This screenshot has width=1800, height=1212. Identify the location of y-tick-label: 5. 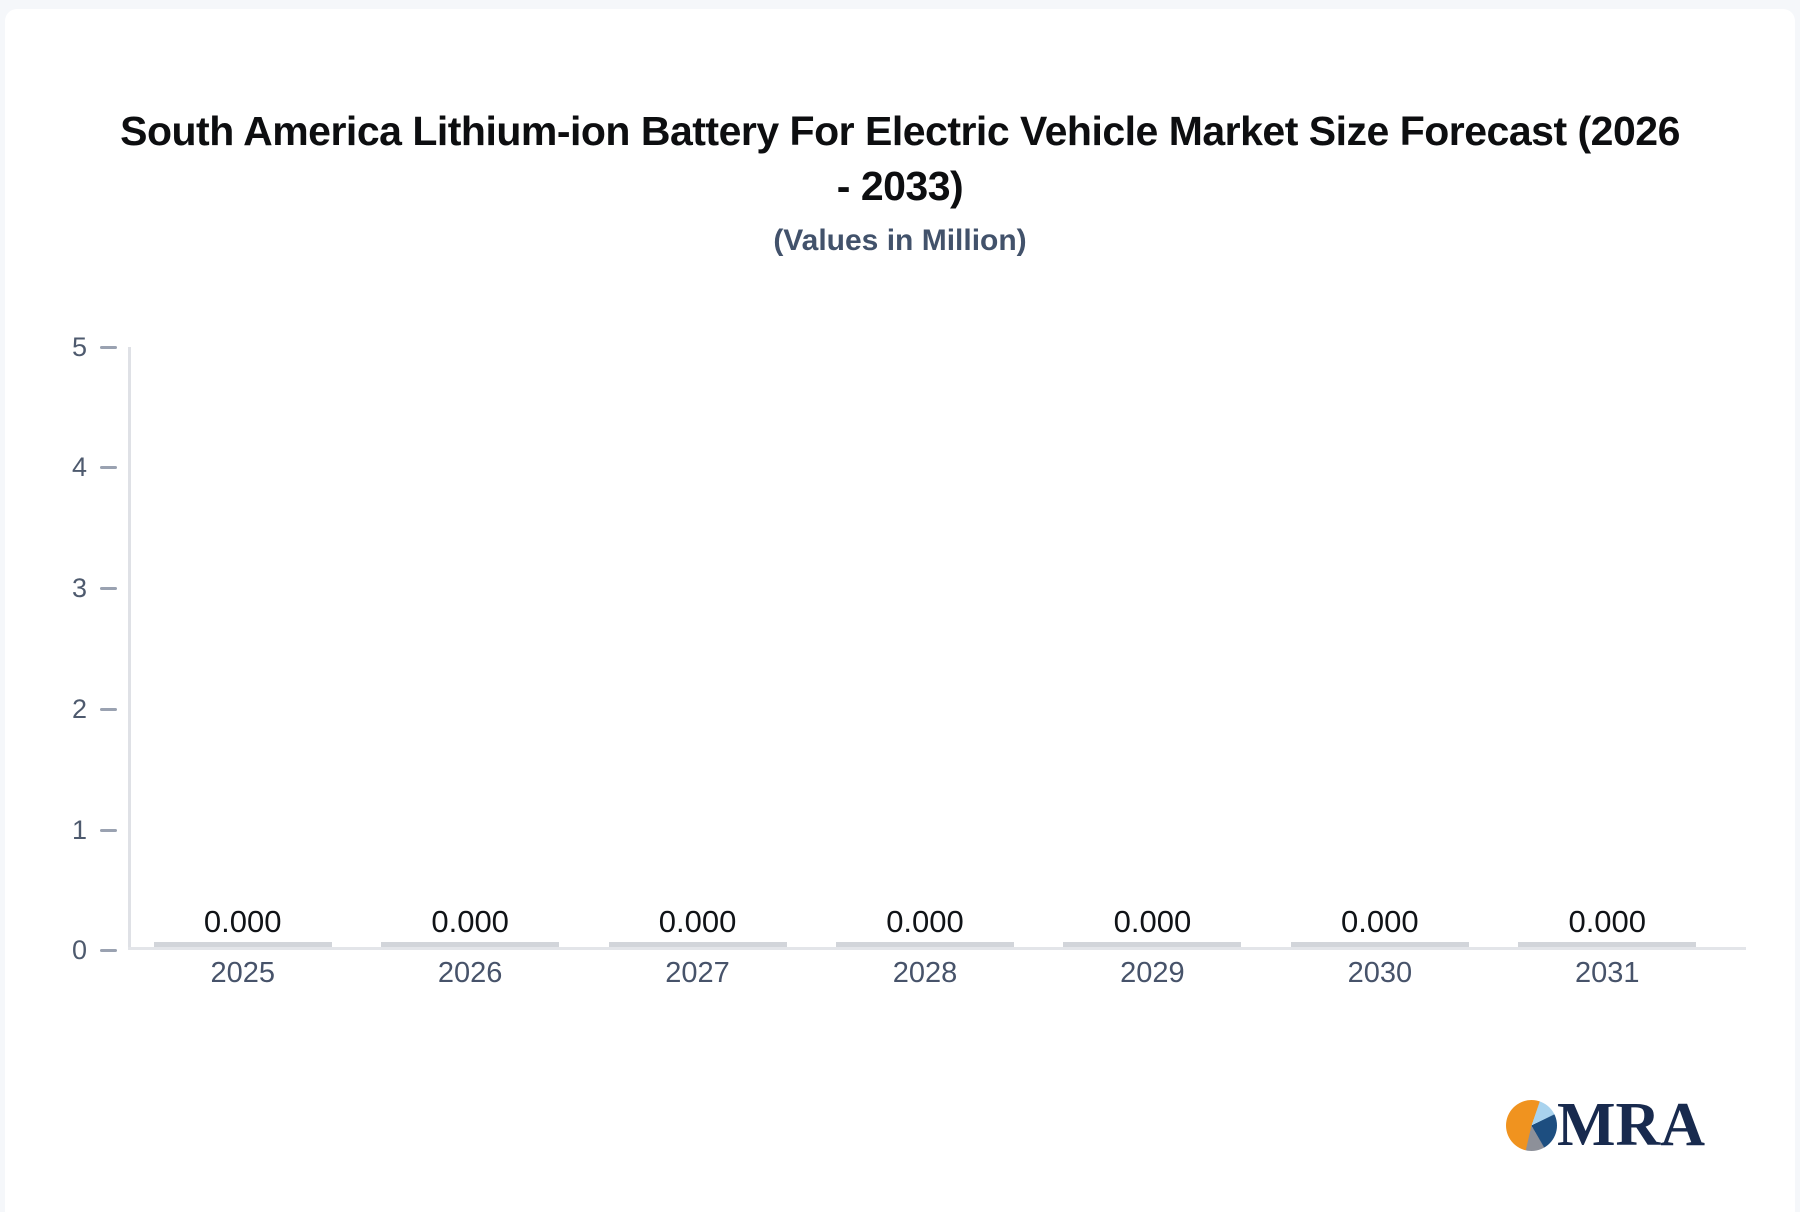
(79, 346).